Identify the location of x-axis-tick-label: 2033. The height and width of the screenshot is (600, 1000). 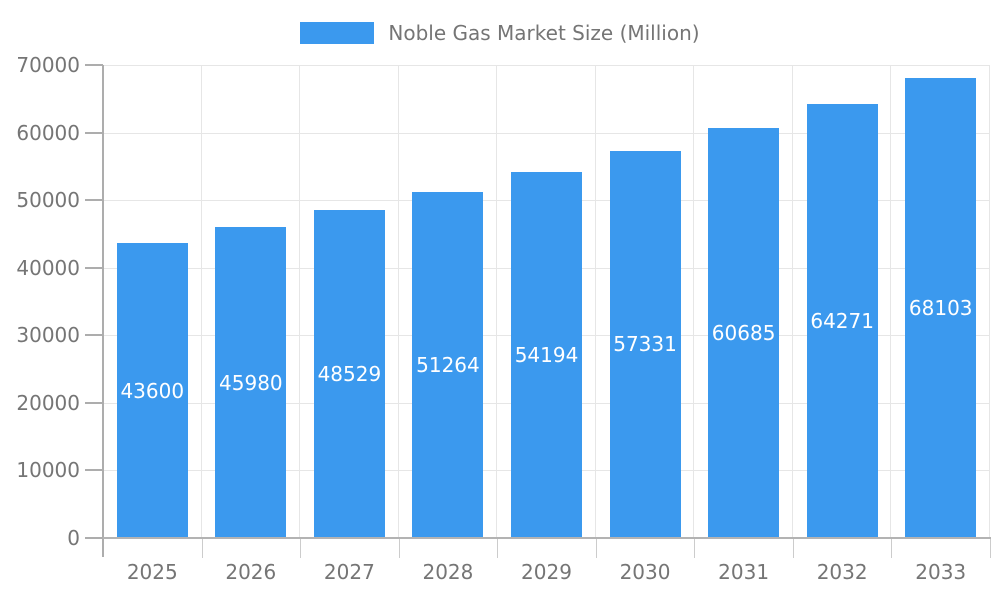
(941, 572).